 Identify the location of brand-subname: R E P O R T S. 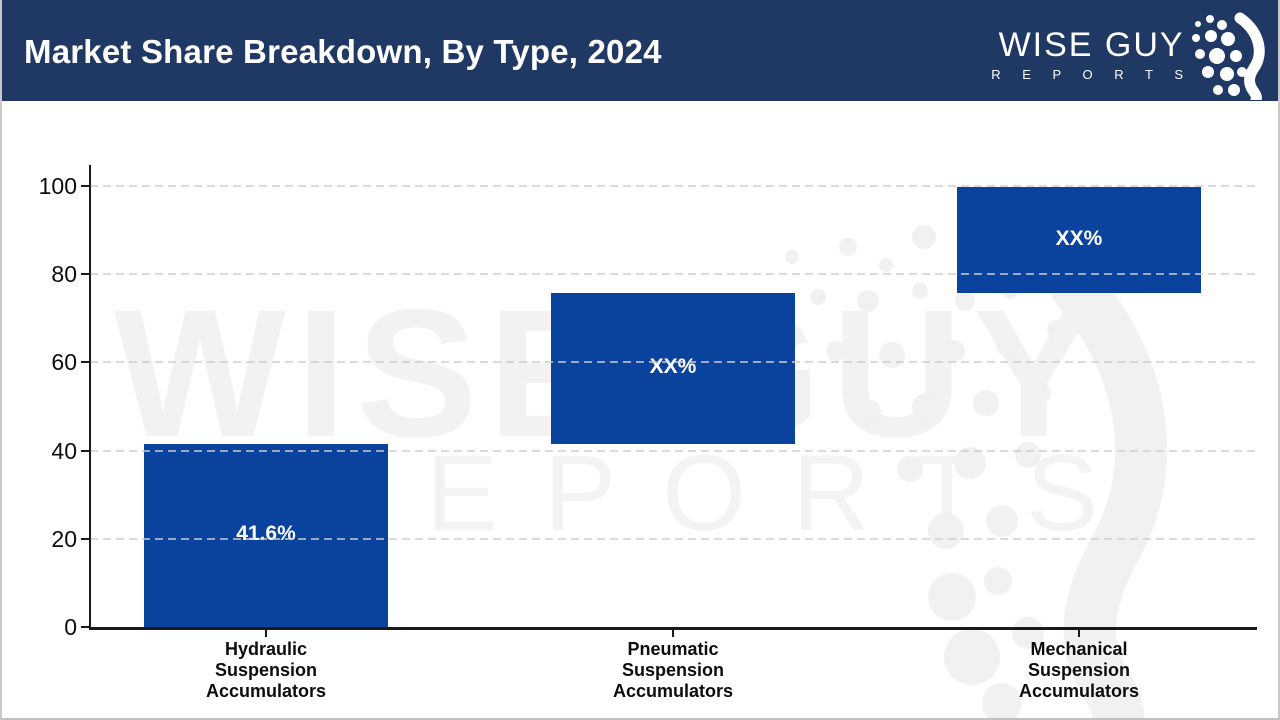
(1091, 74).